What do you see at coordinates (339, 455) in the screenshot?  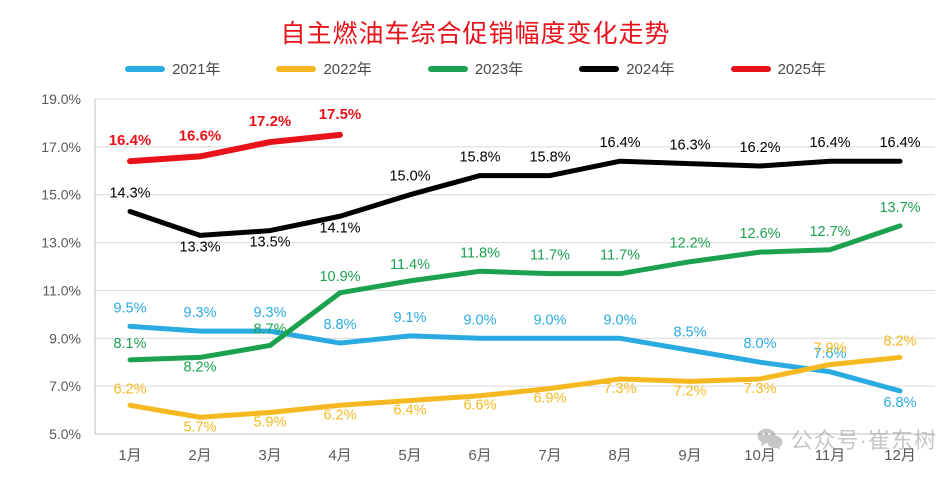 I see `x-axis-tick-label: 4月` at bounding box center [339, 455].